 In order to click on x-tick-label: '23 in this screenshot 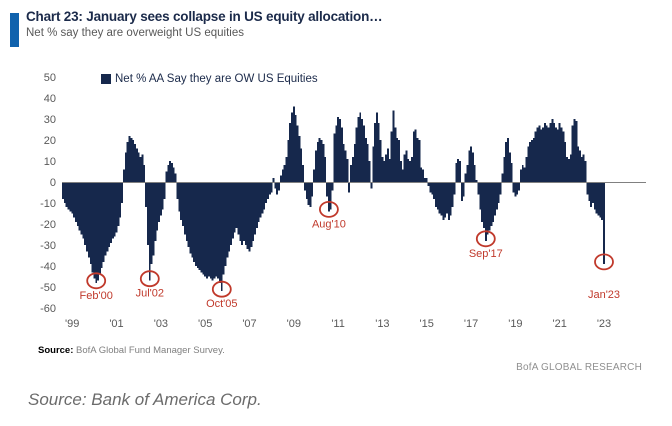, I will do `click(604, 324)`.